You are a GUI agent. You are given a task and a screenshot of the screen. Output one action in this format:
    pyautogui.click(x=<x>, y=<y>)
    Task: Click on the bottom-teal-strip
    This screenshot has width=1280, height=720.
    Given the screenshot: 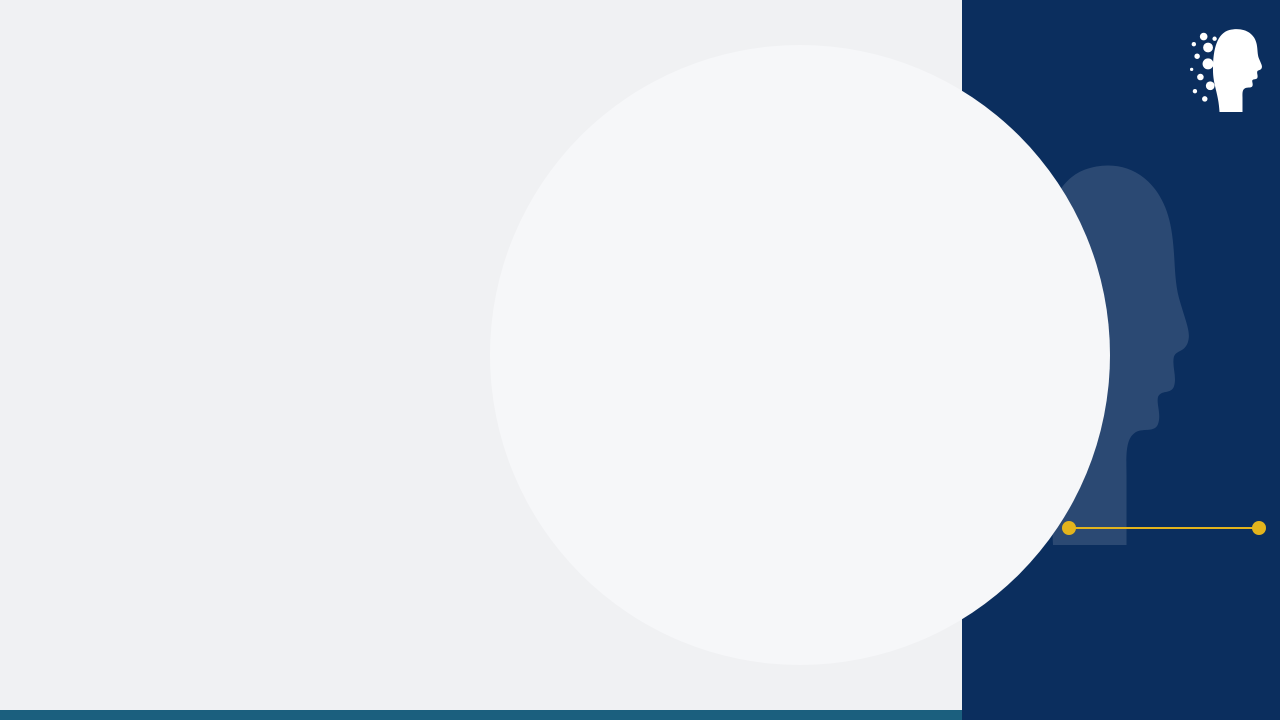 What is the action you would take?
    pyautogui.click(x=481, y=715)
    